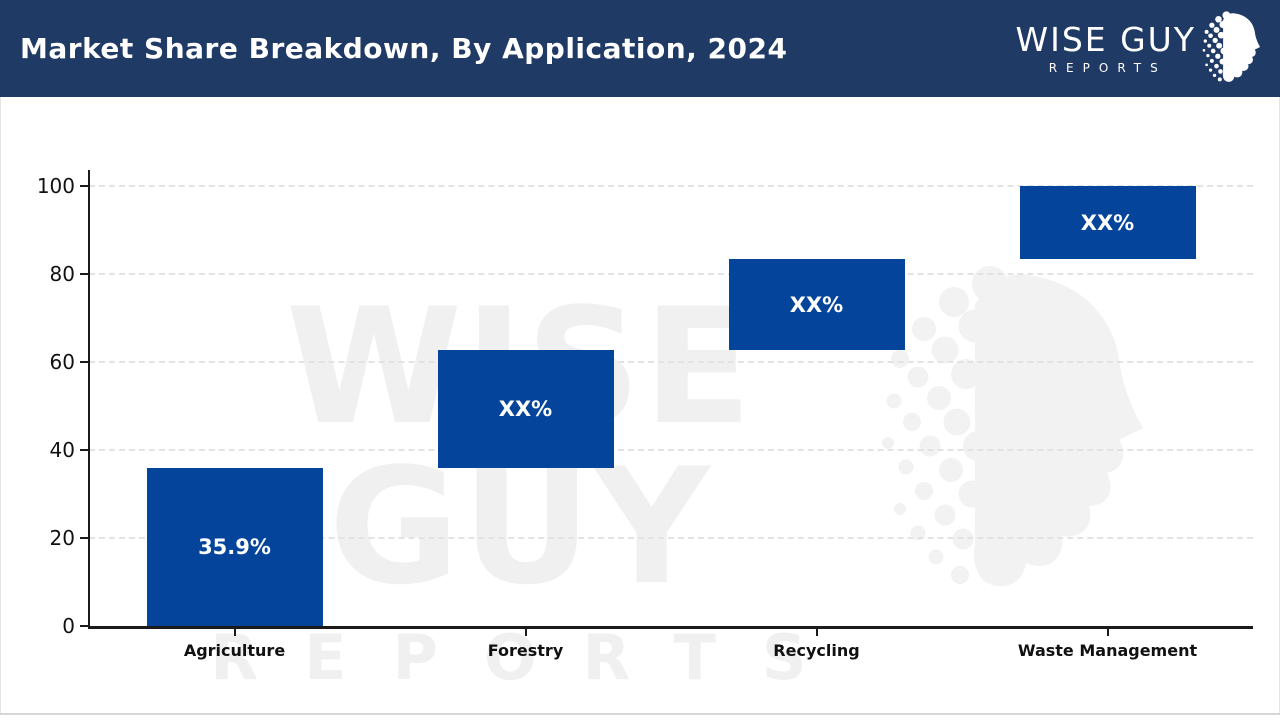 The image size is (1280, 720). Describe the element at coordinates (234, 650) in the screenshot. I see `x-category-label-agriculture: Agriculture` at that location.